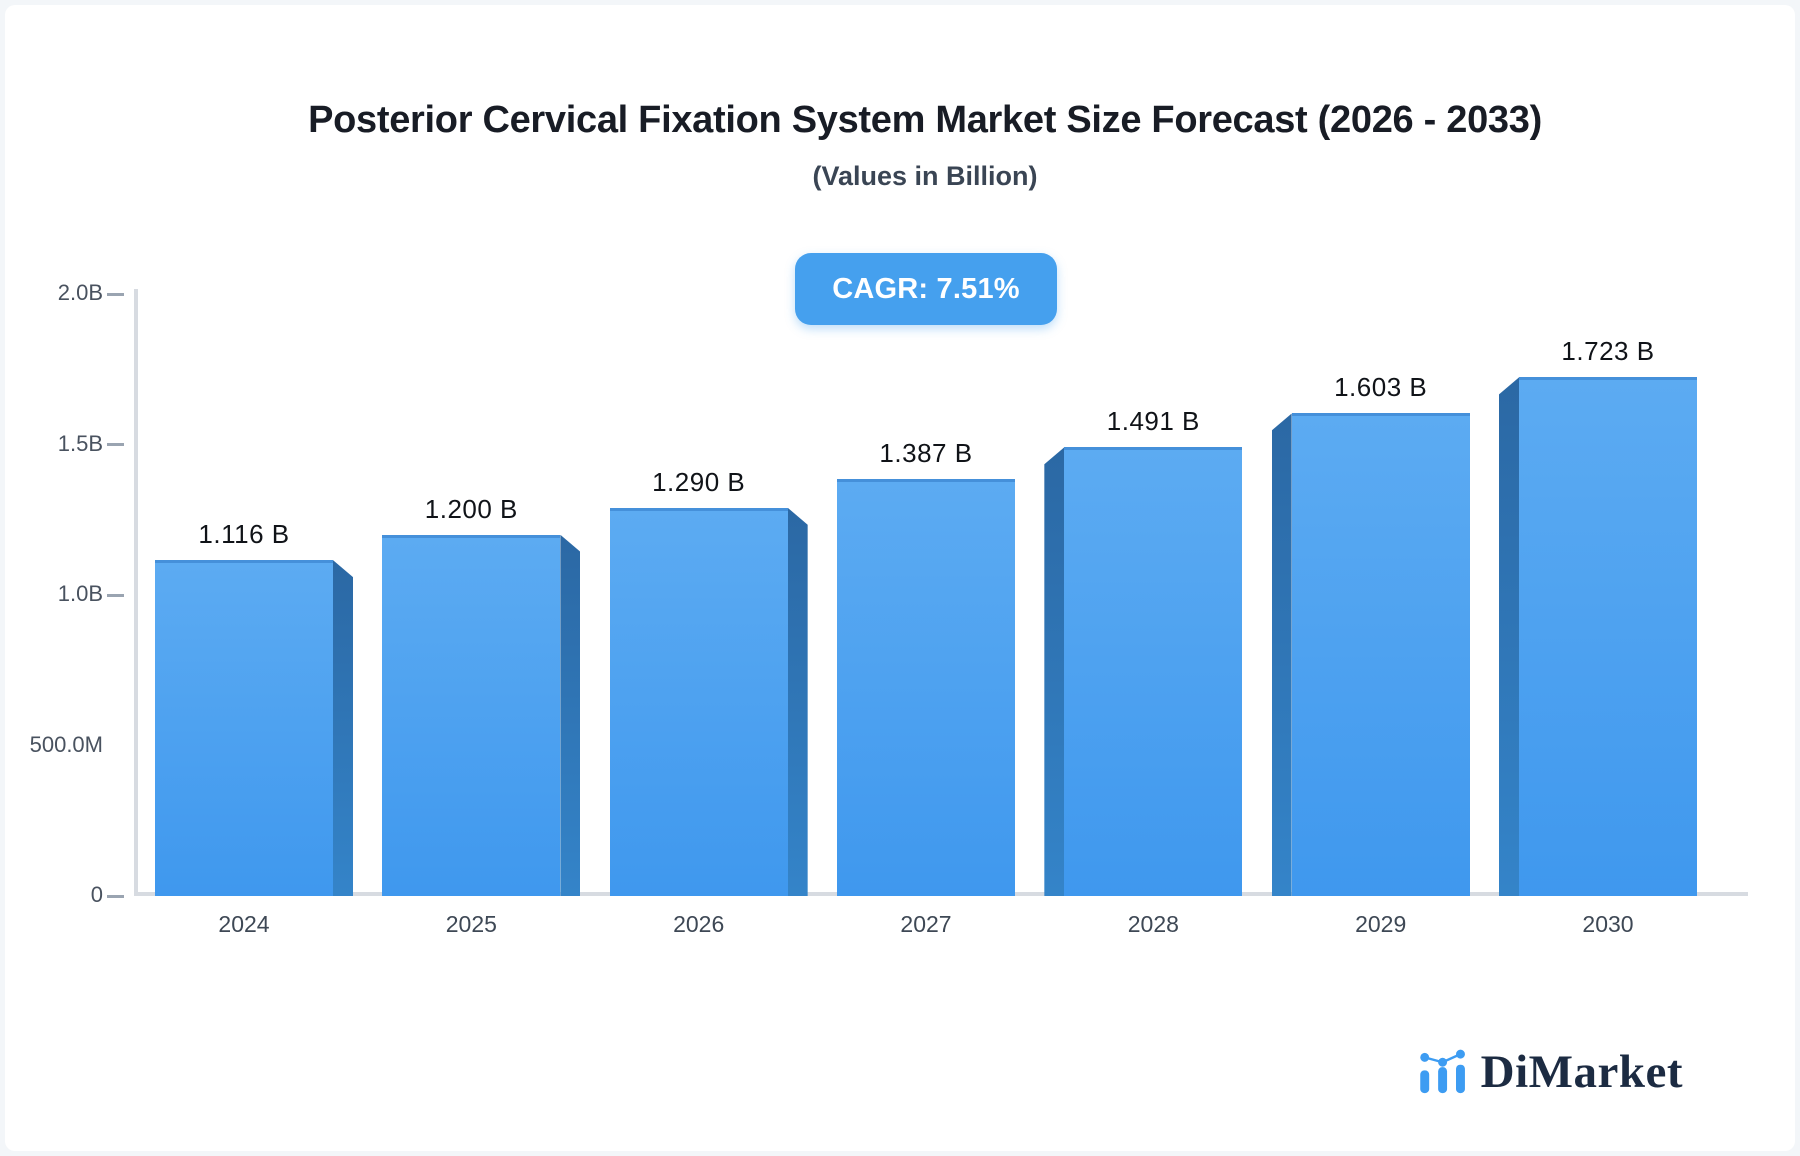 The height and width of the screenshot is (1156, 1800). I want to click on bar-2026-side-face, so click(797, 701).